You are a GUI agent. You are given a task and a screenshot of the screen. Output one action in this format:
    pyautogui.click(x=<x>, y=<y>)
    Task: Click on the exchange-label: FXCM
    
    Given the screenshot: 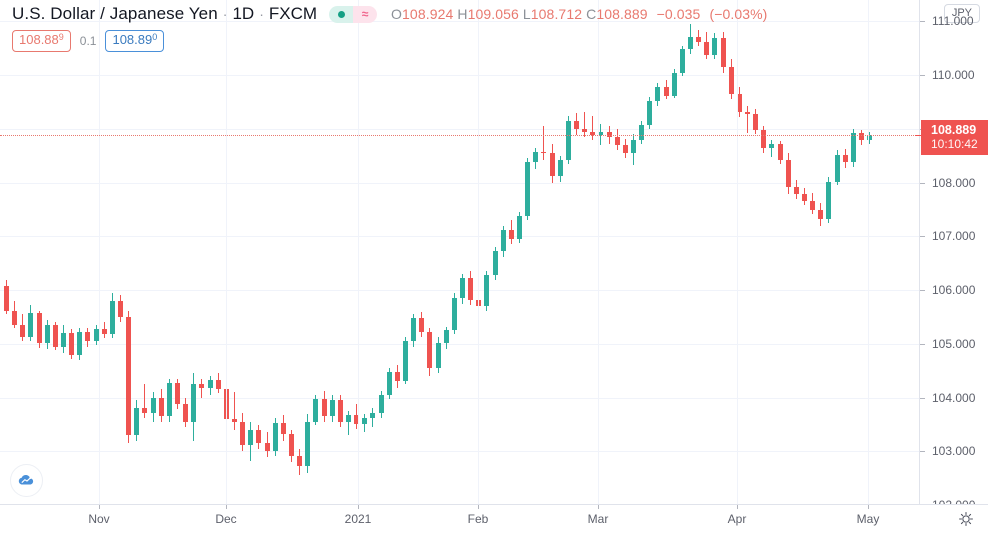 What is the action you would take?
    pyautogui.click(x=293, y=13)
    